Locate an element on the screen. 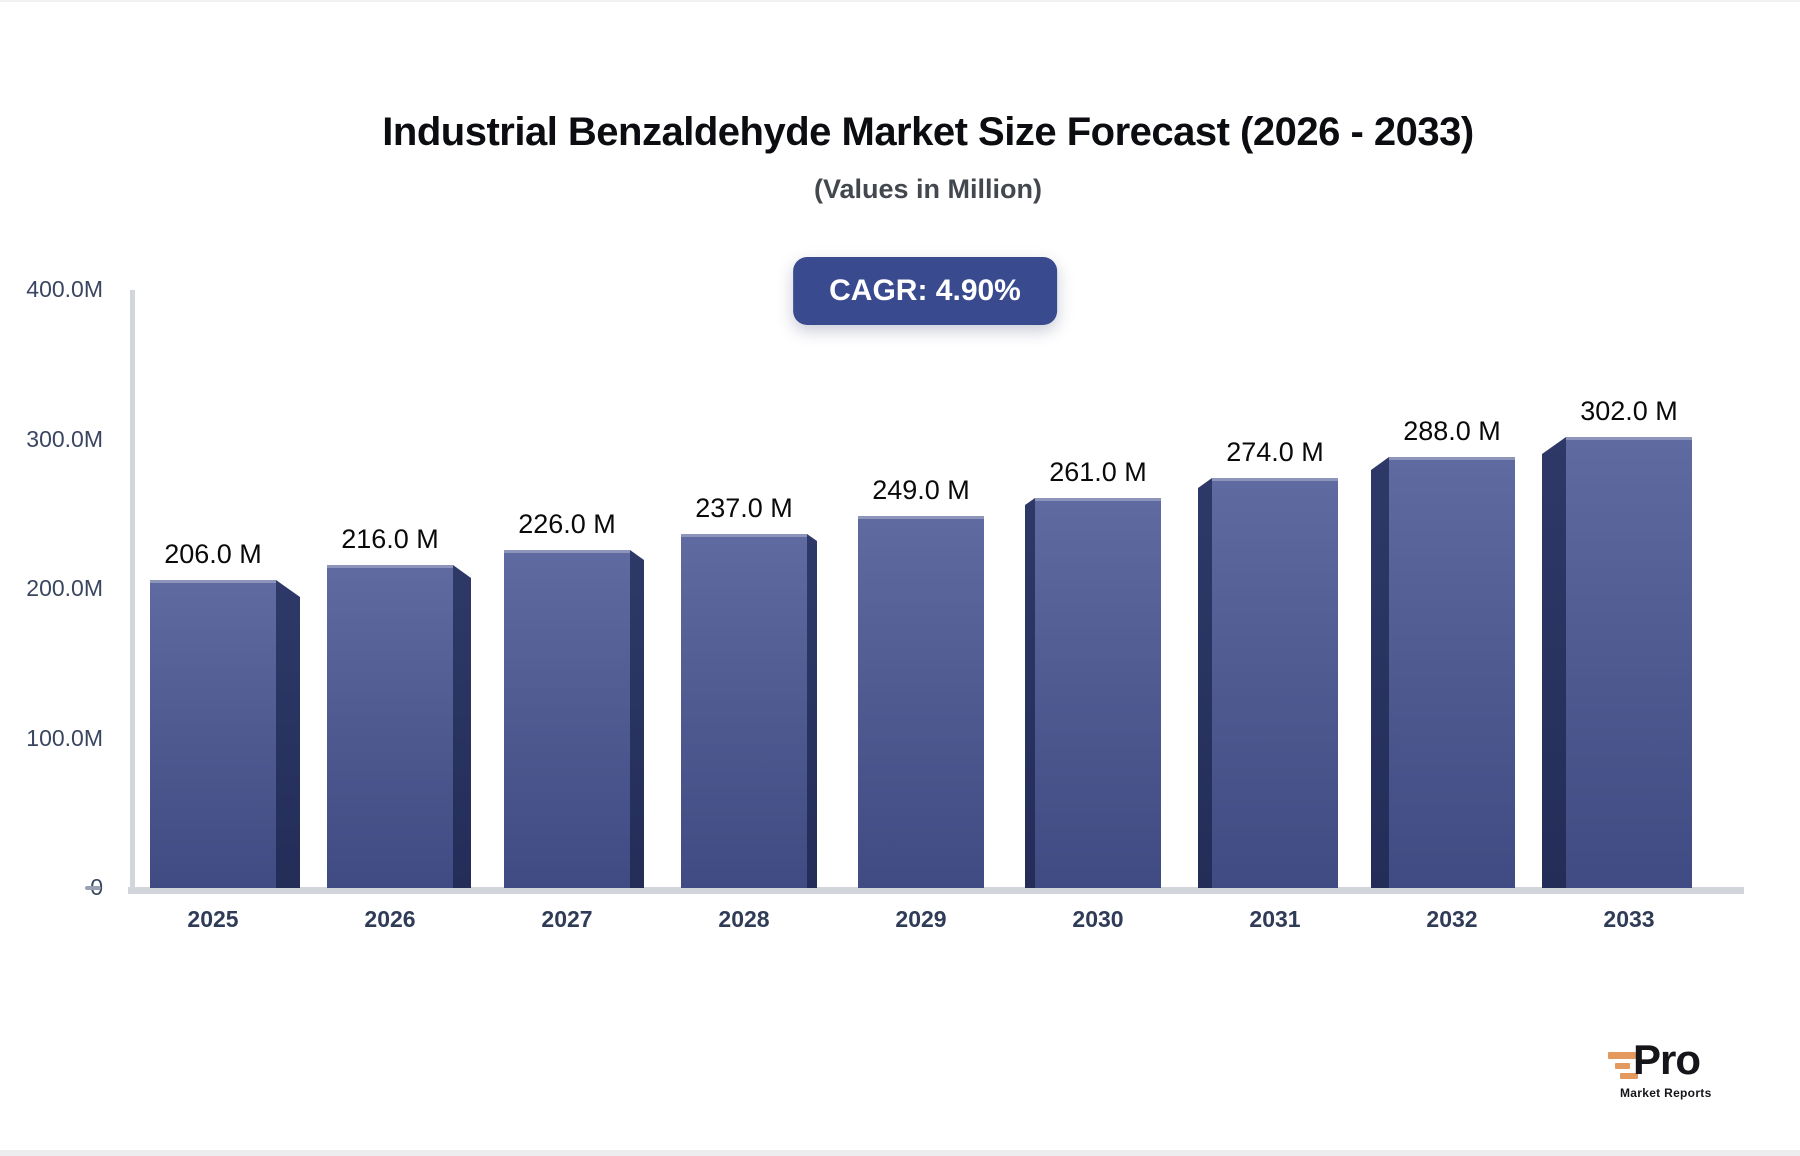 The width and height of the screenshot is (1800, 1156). chart-subtitle: (Values in Million) is located at coordinates (928, 189).